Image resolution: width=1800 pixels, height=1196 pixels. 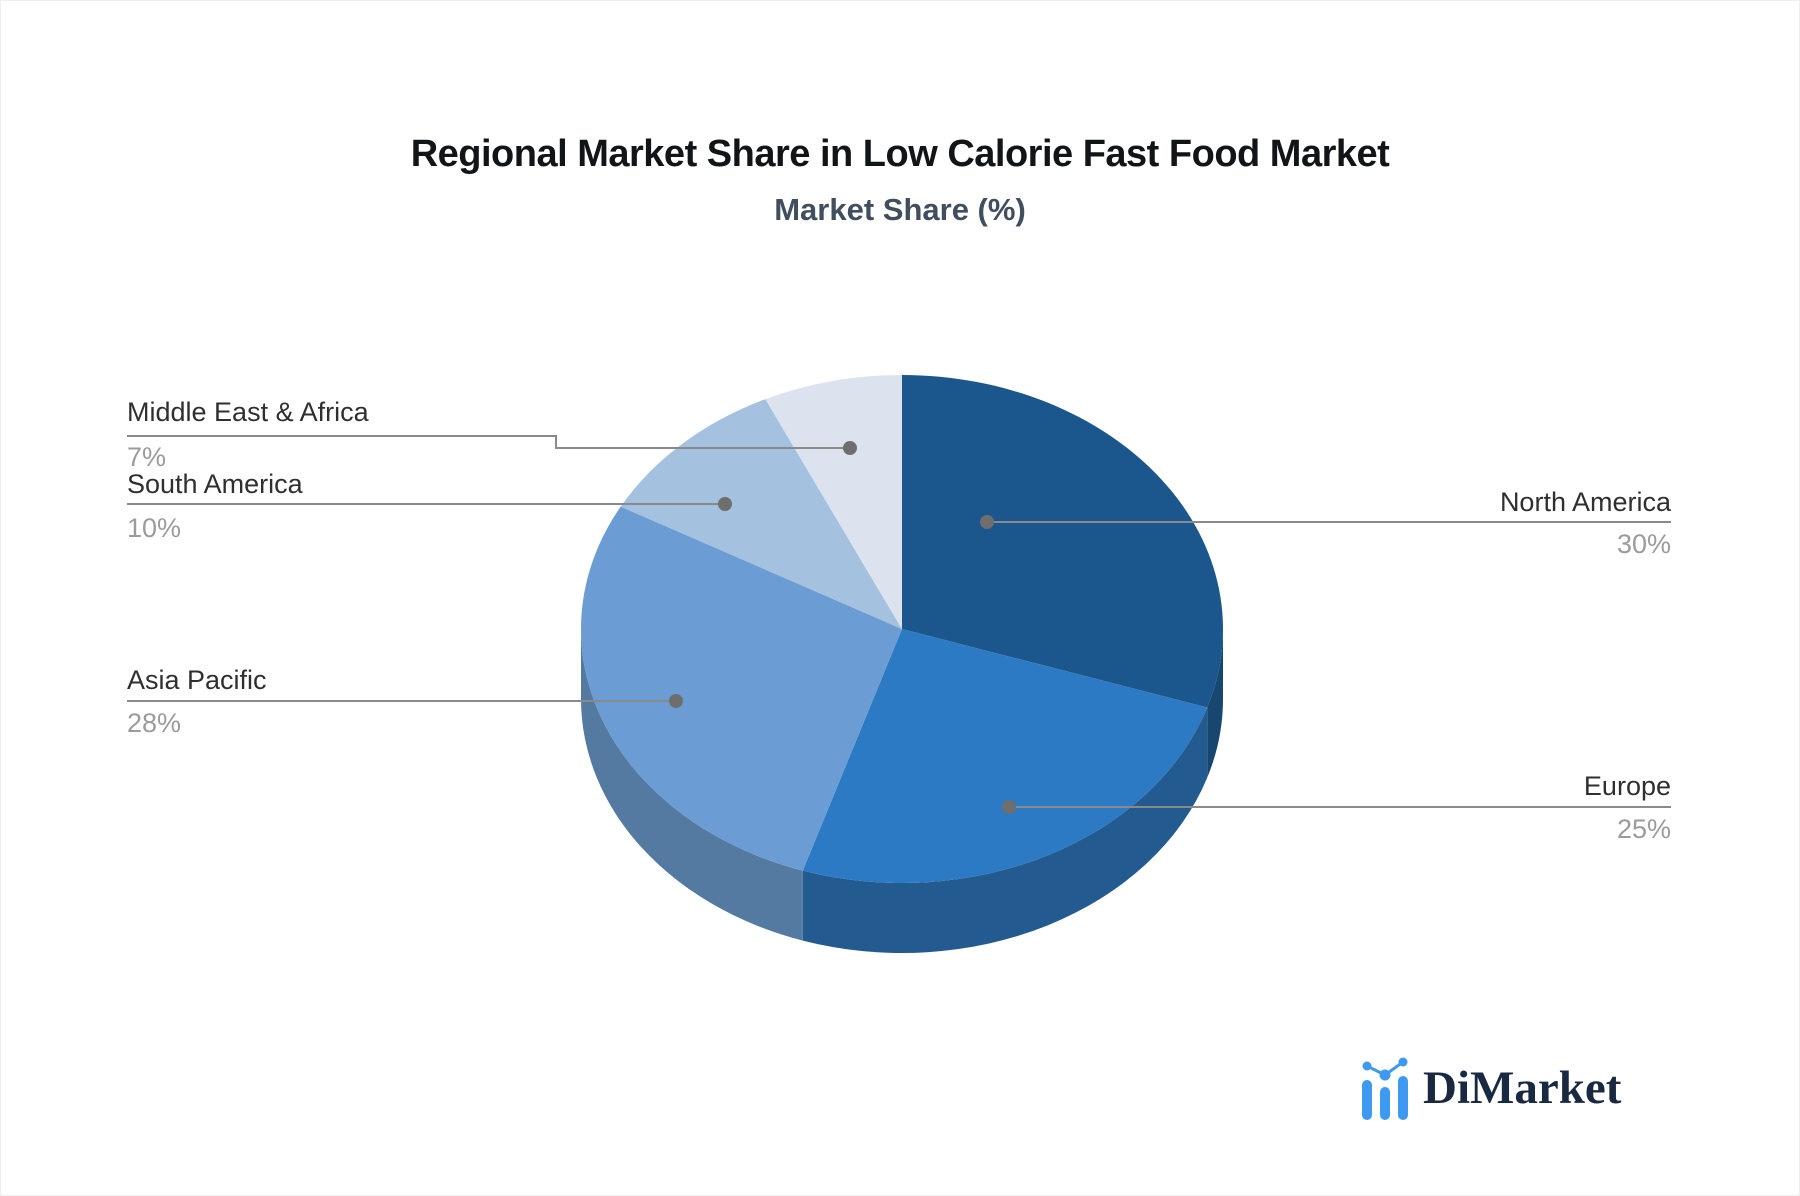 I want to click on pie-slice-middle-east-africa, so click(x=833, y=502).